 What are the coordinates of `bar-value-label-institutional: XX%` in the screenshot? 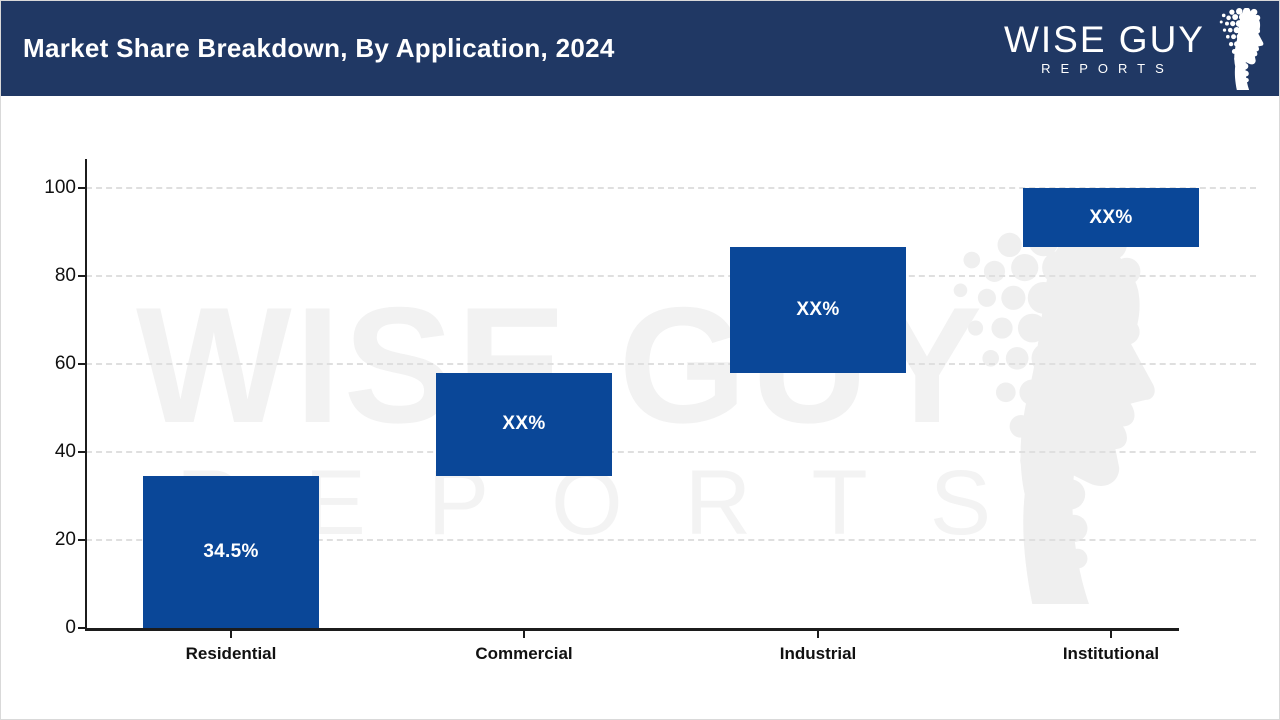 It's located at (1111, 217).